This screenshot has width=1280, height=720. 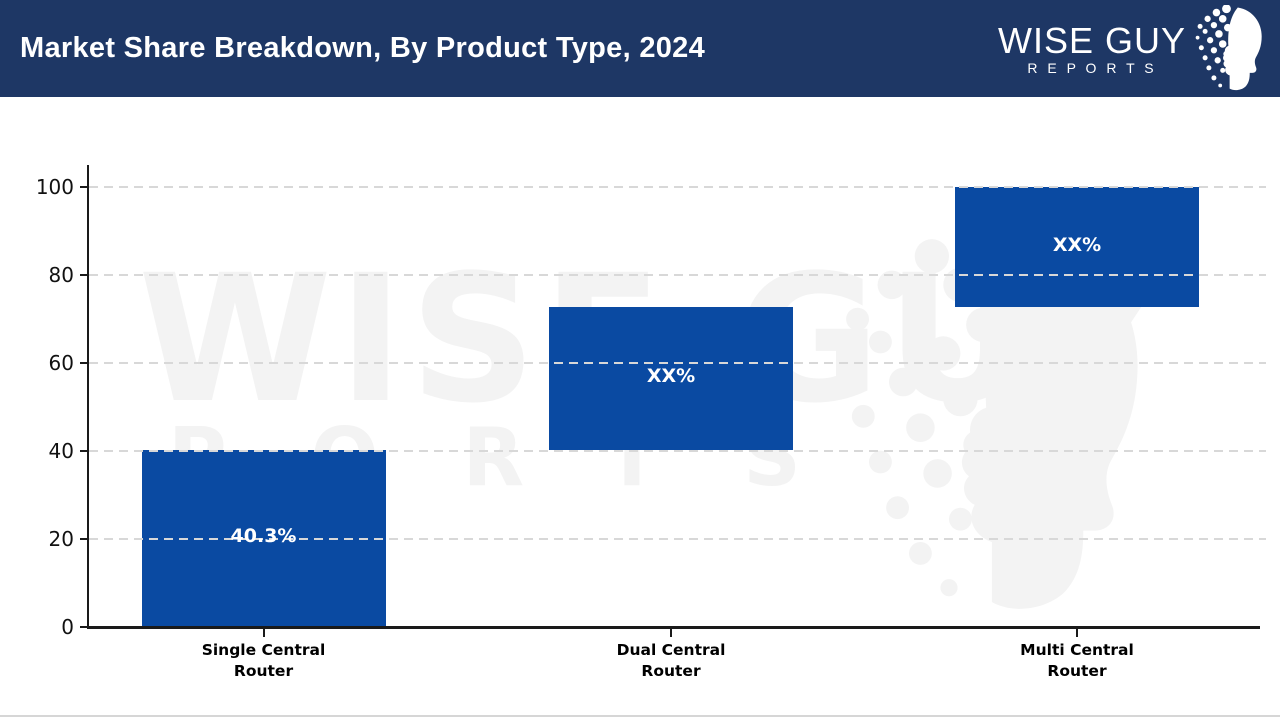 What do you see at coordinates (640, 716) in the screenshot?
I see `bottom-divider` at bounding box center [640, 716].